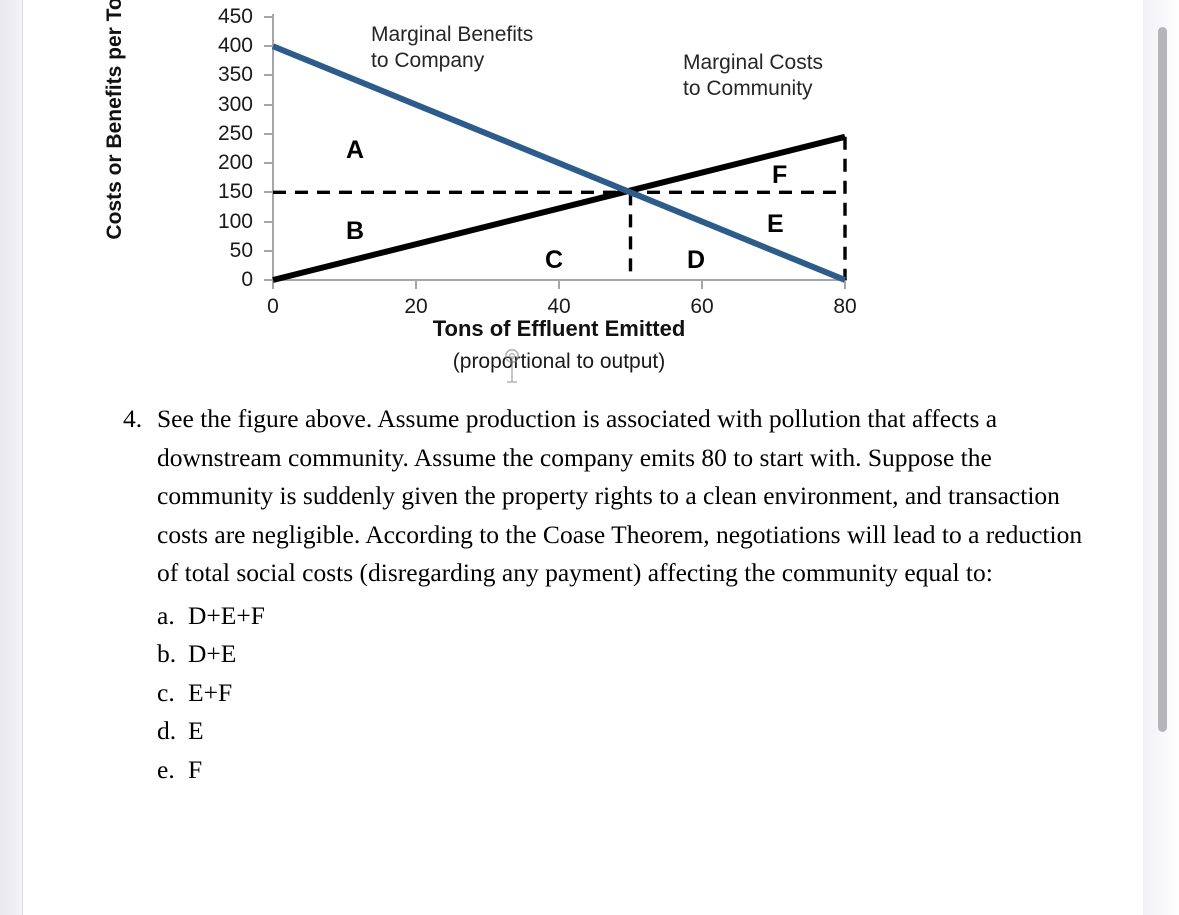  I want to click on chart-plot-svg, so click(559, 163).